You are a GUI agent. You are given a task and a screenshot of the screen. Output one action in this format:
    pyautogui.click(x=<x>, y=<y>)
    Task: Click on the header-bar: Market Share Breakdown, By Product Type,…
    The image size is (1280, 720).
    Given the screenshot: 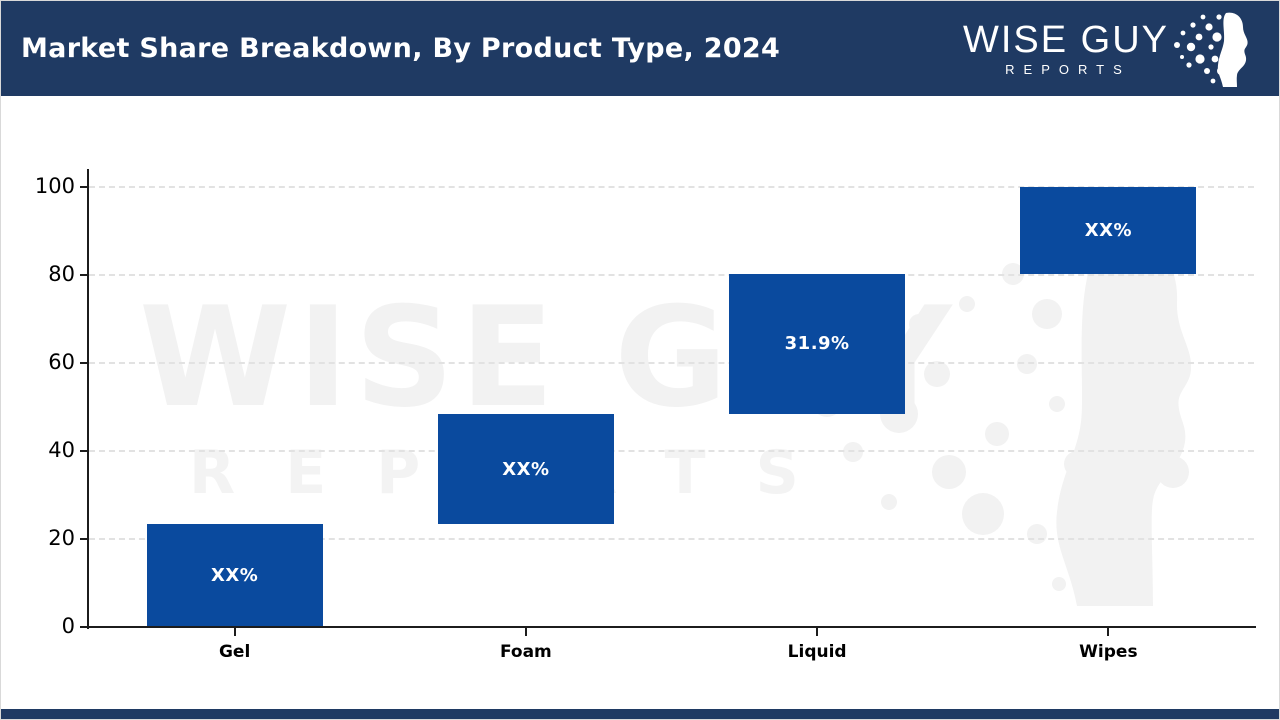 What is the action you would take?
    pyautogui.click(x=640, y=48)
    